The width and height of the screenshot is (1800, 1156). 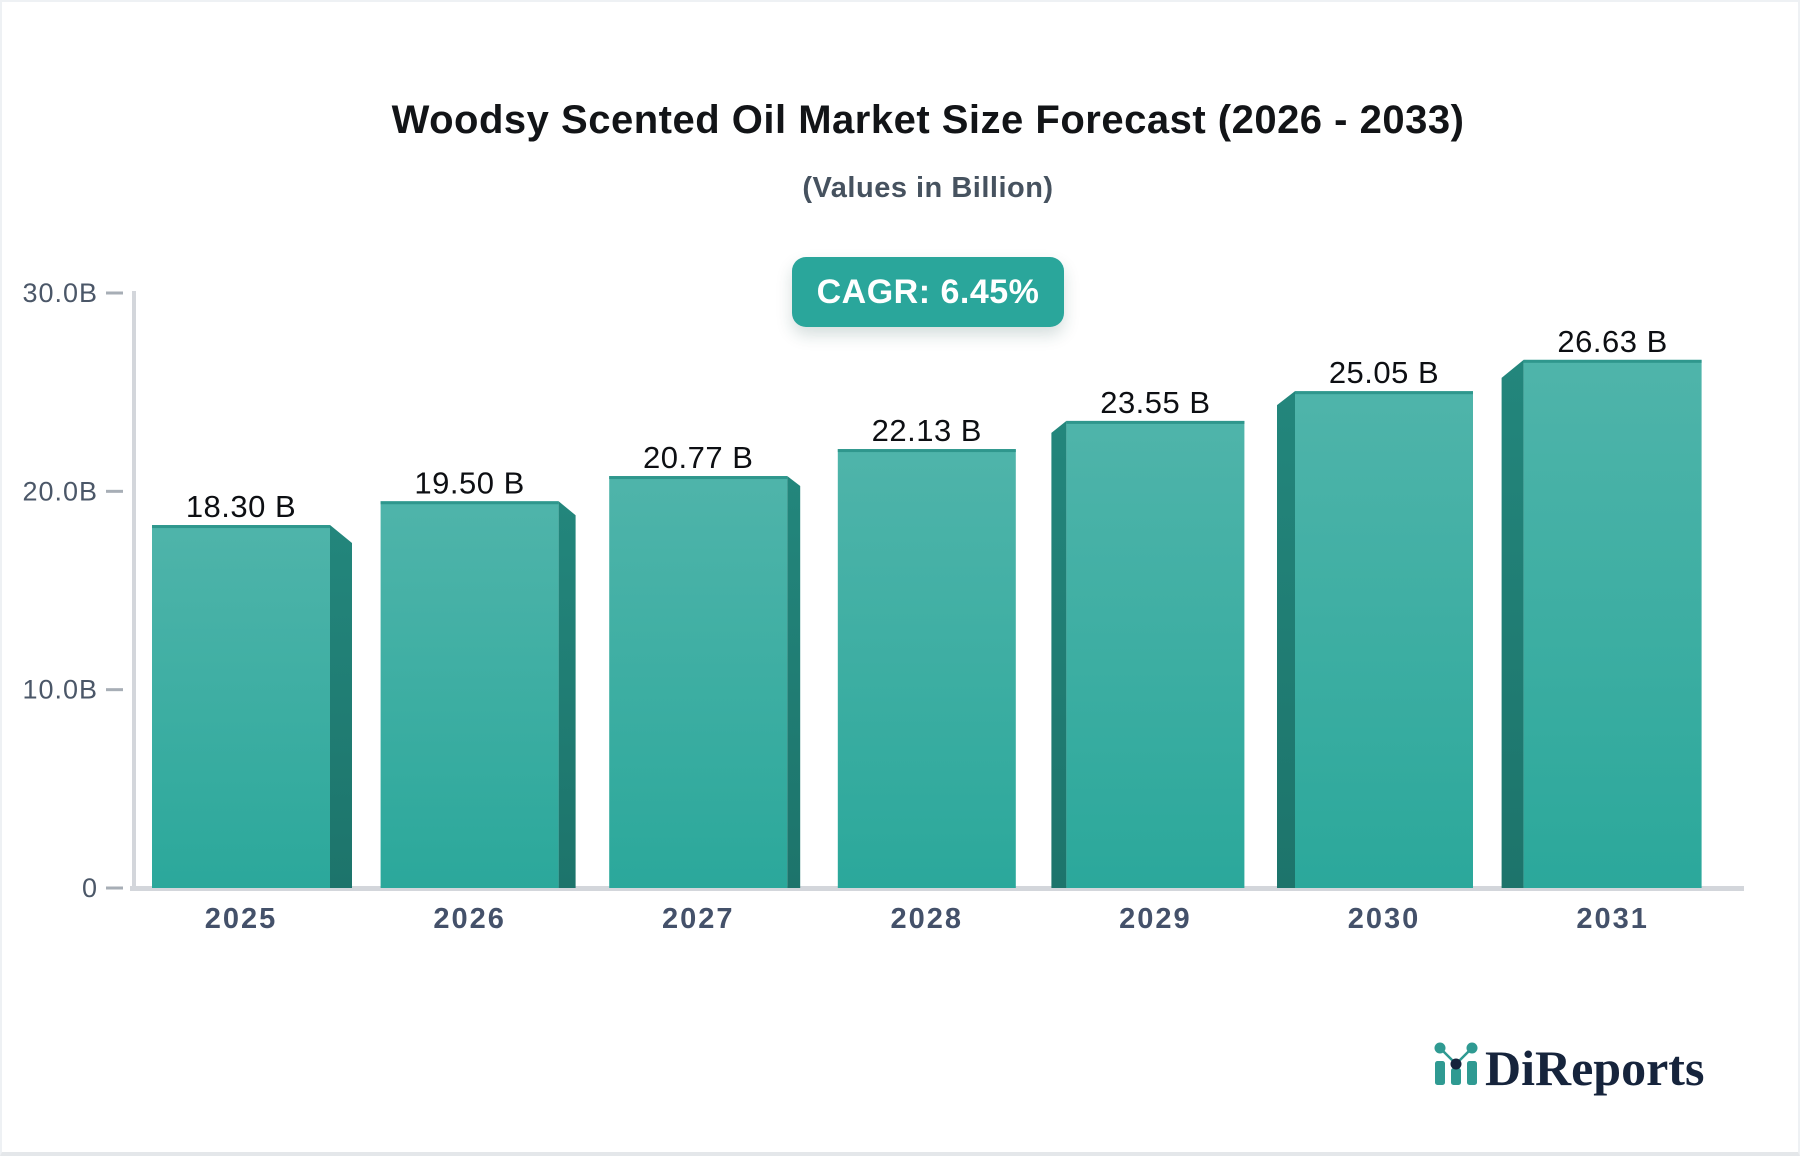 I want to click on bar-top-edge-2027, so click(x=698, y=478).